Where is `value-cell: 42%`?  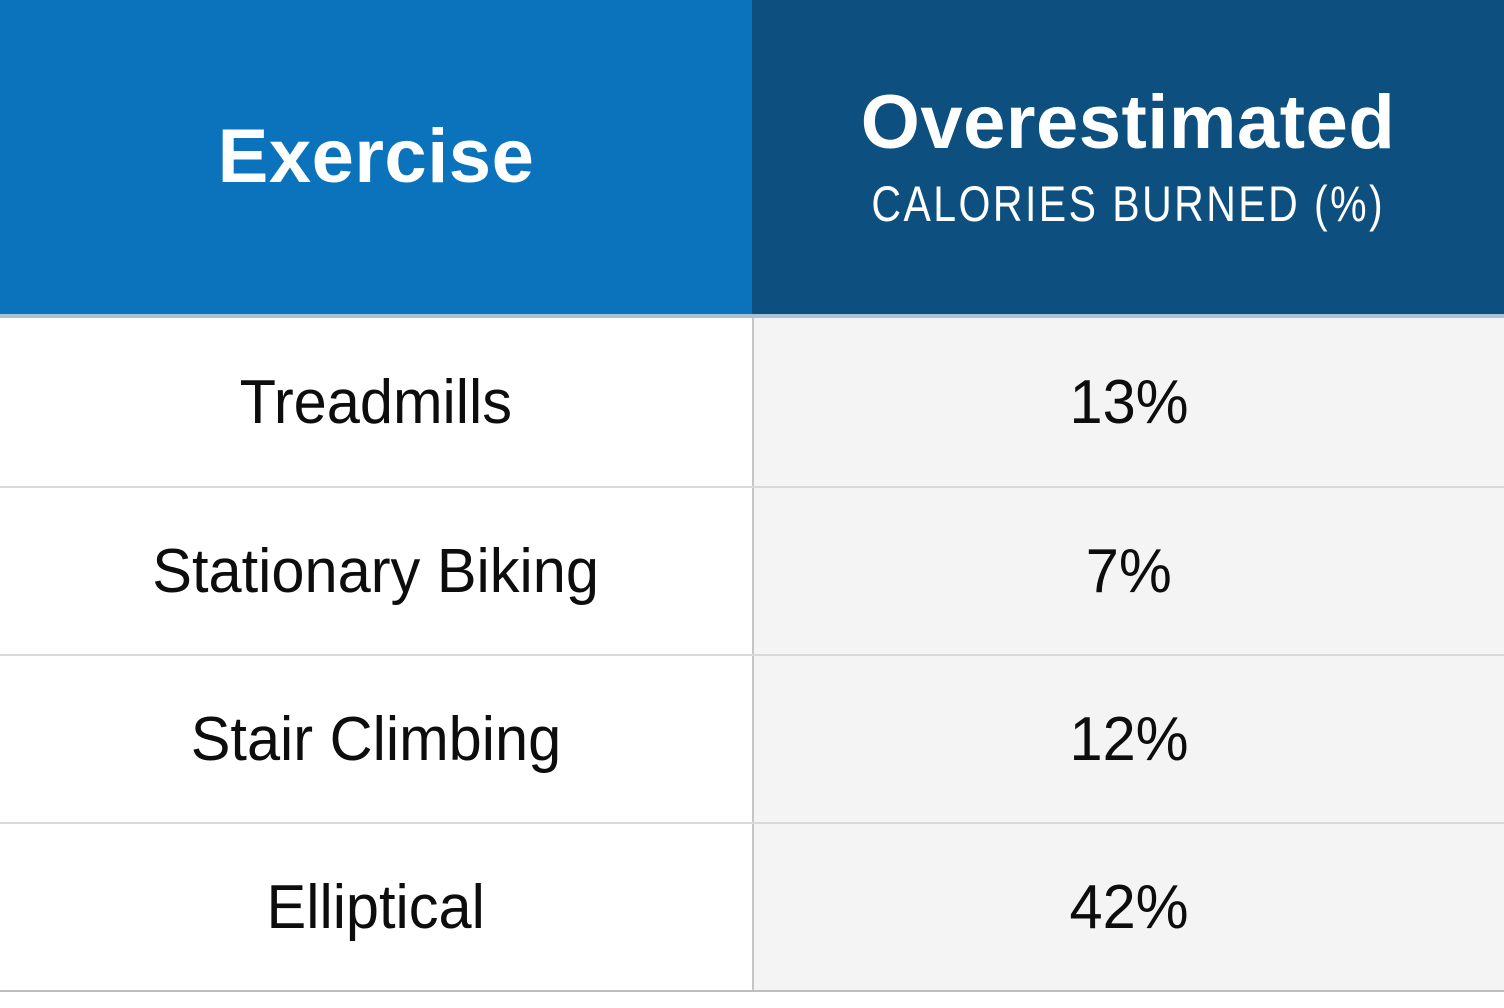 value-cell: 42% is located at coordinates (1128, 907).